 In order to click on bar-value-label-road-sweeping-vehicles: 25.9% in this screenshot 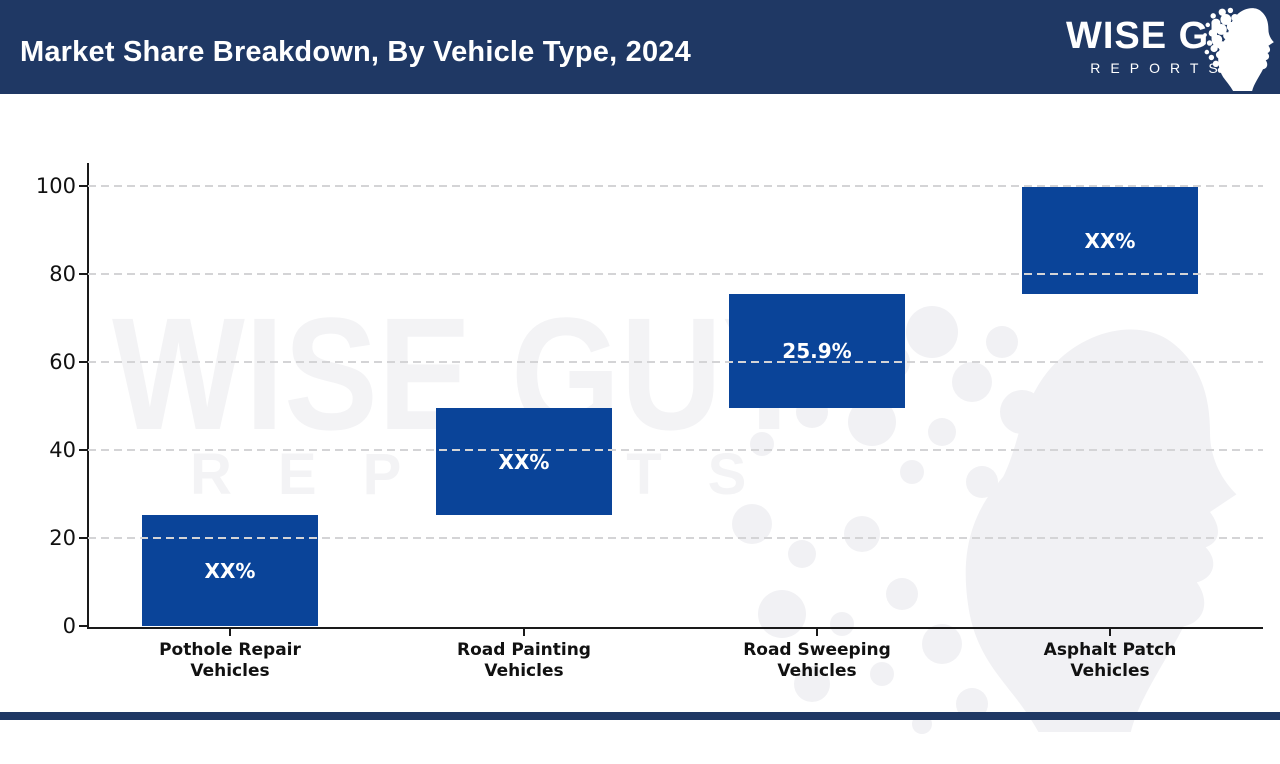, I will do `click(817, 351)`.